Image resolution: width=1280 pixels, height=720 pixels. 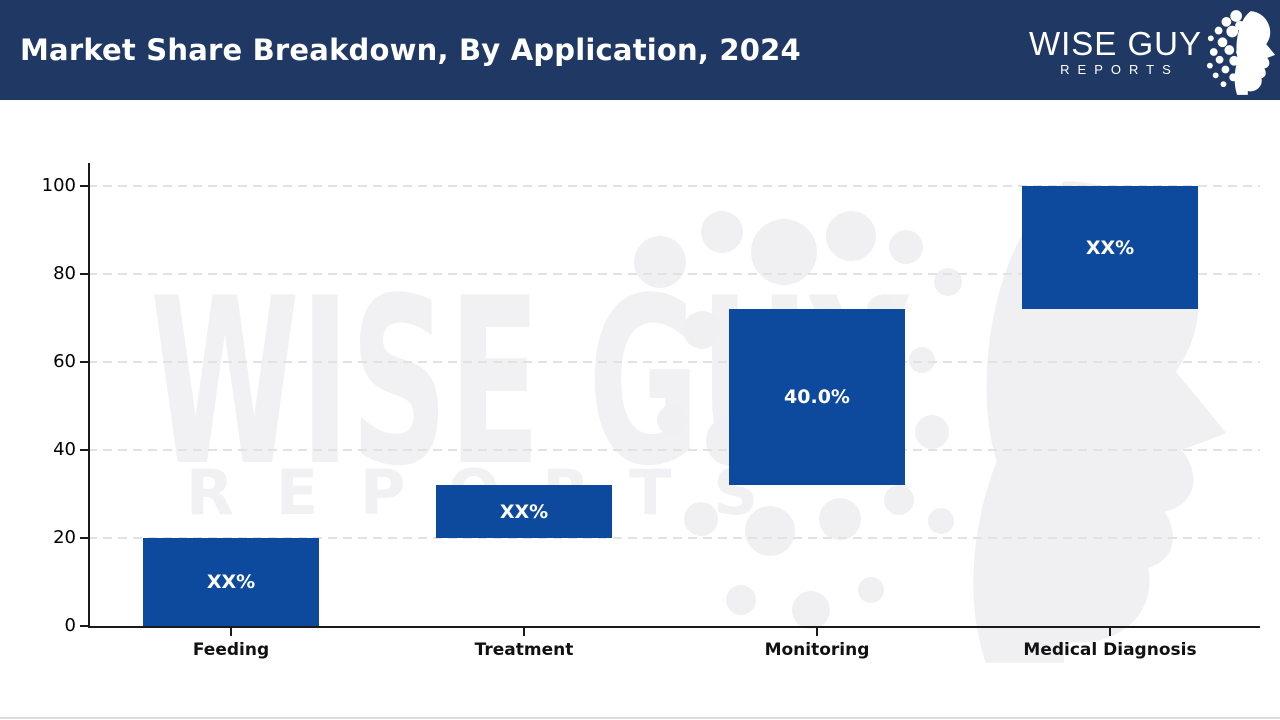 I want to click on face-logo-icon, so click(x=1241, y=52).